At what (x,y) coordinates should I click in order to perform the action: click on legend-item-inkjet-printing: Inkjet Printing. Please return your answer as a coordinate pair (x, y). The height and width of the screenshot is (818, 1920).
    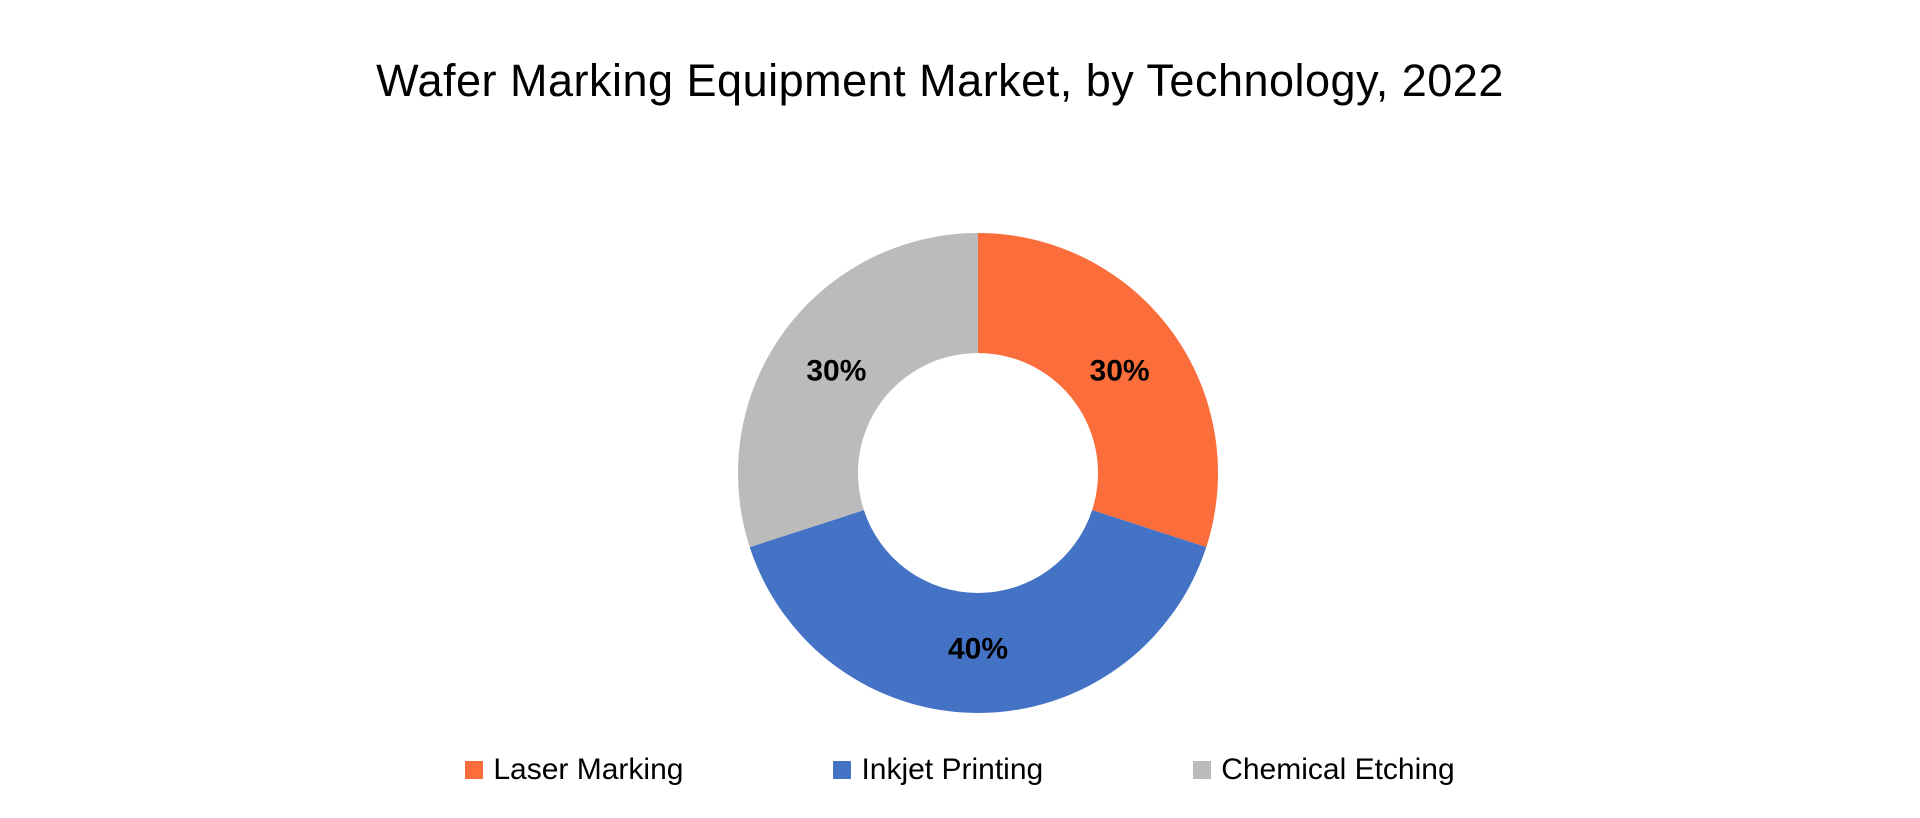
    Looking at the image, I should click on (938, 770).